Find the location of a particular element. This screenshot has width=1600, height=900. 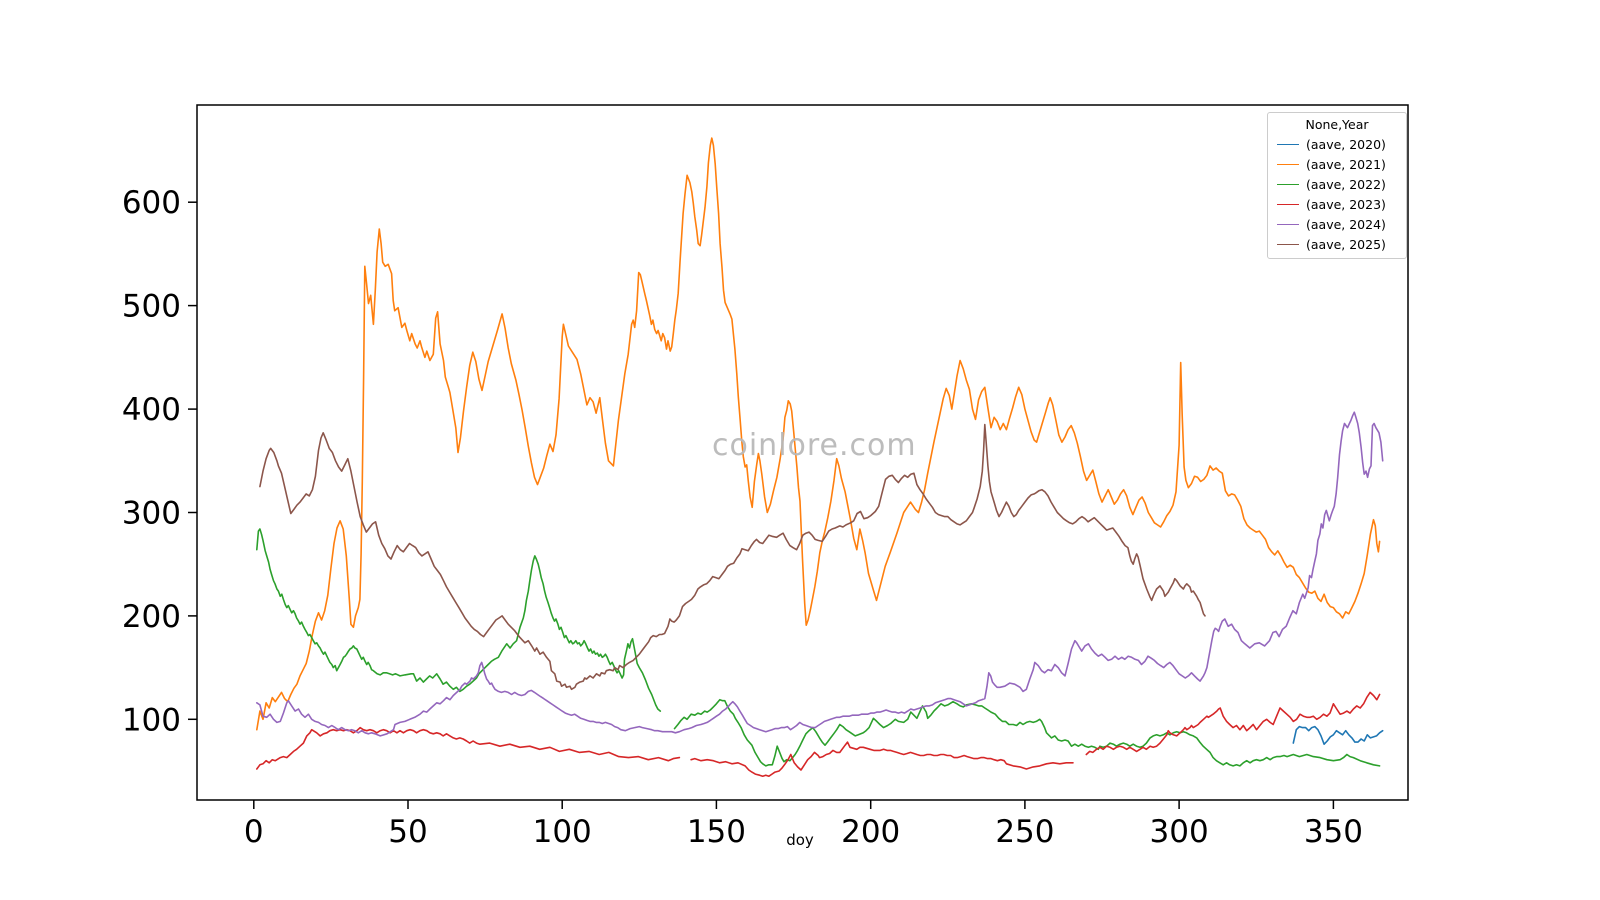

y-tick-label: 300 is located at coordinates (151, 514).